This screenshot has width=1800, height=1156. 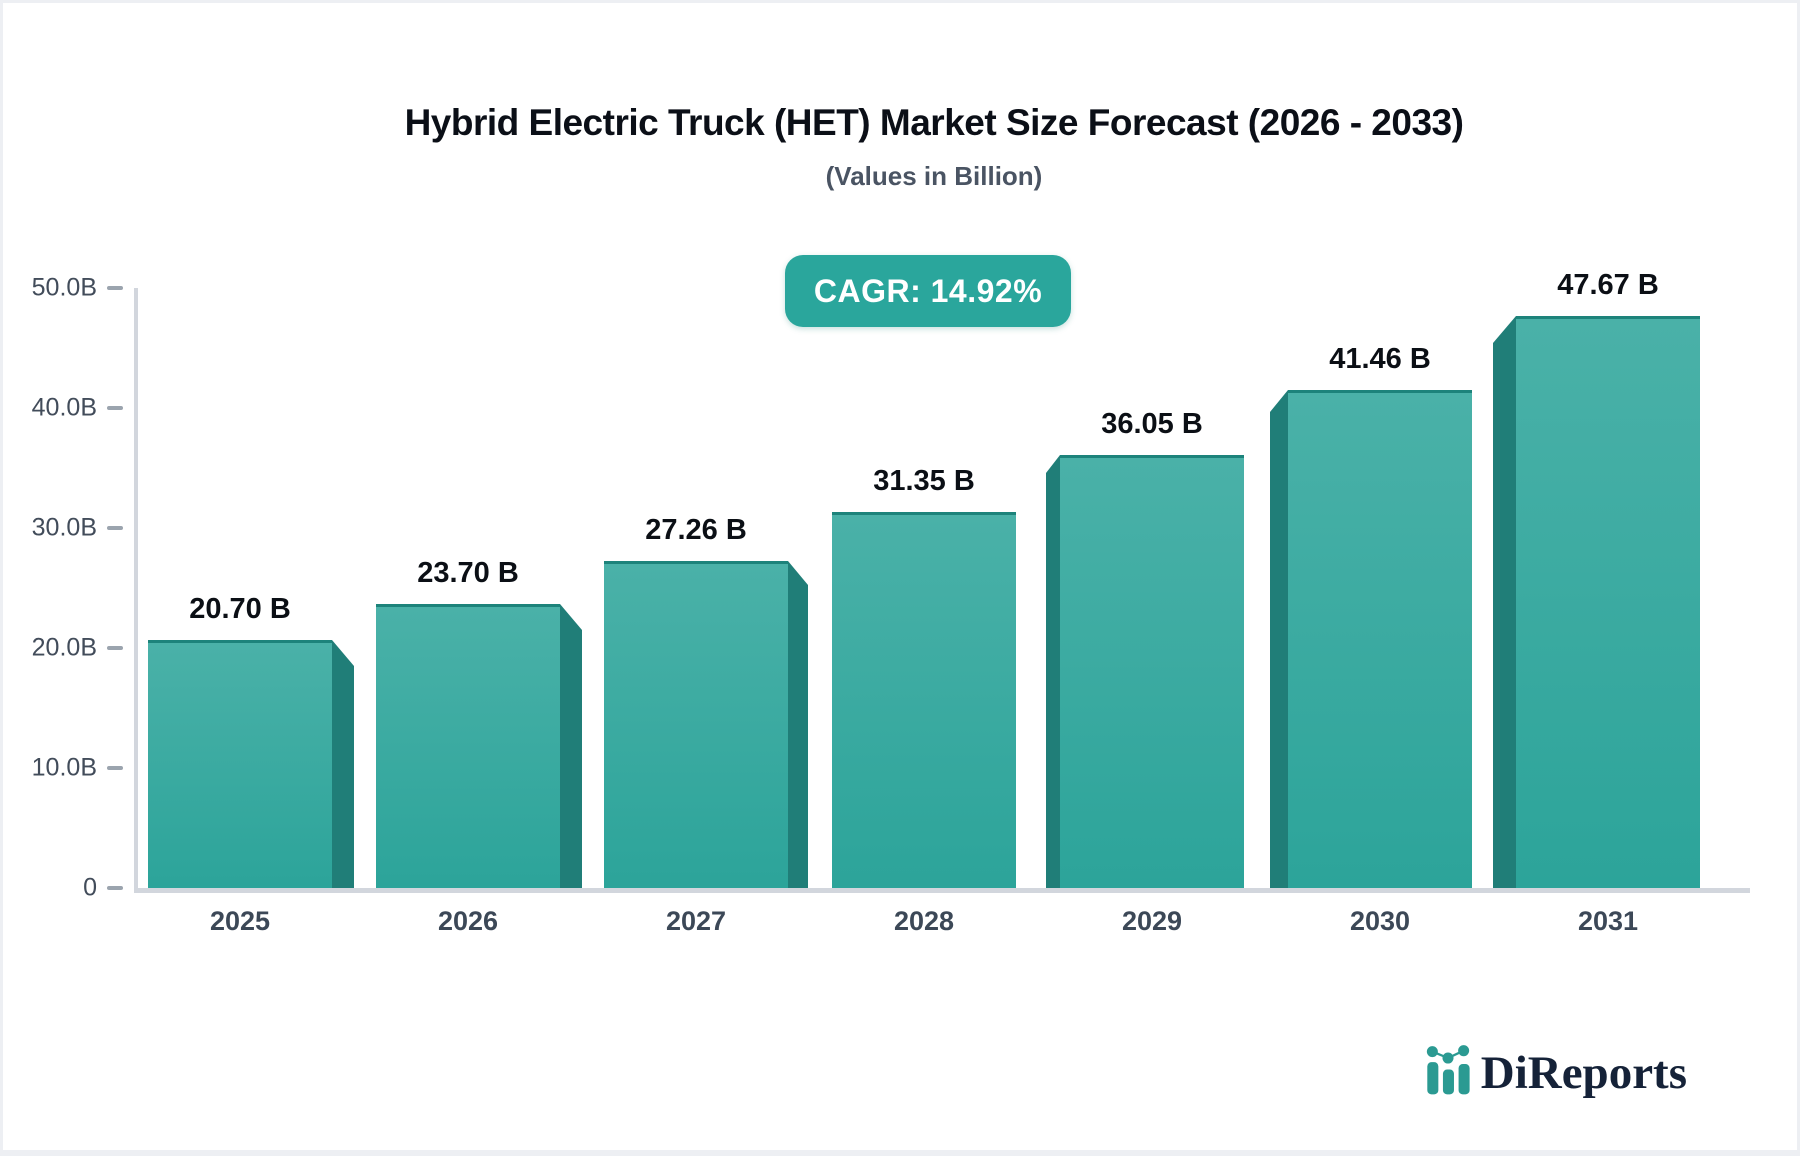 I want to click on y-tick-label: 40.0B, so click(x=64, y=407).